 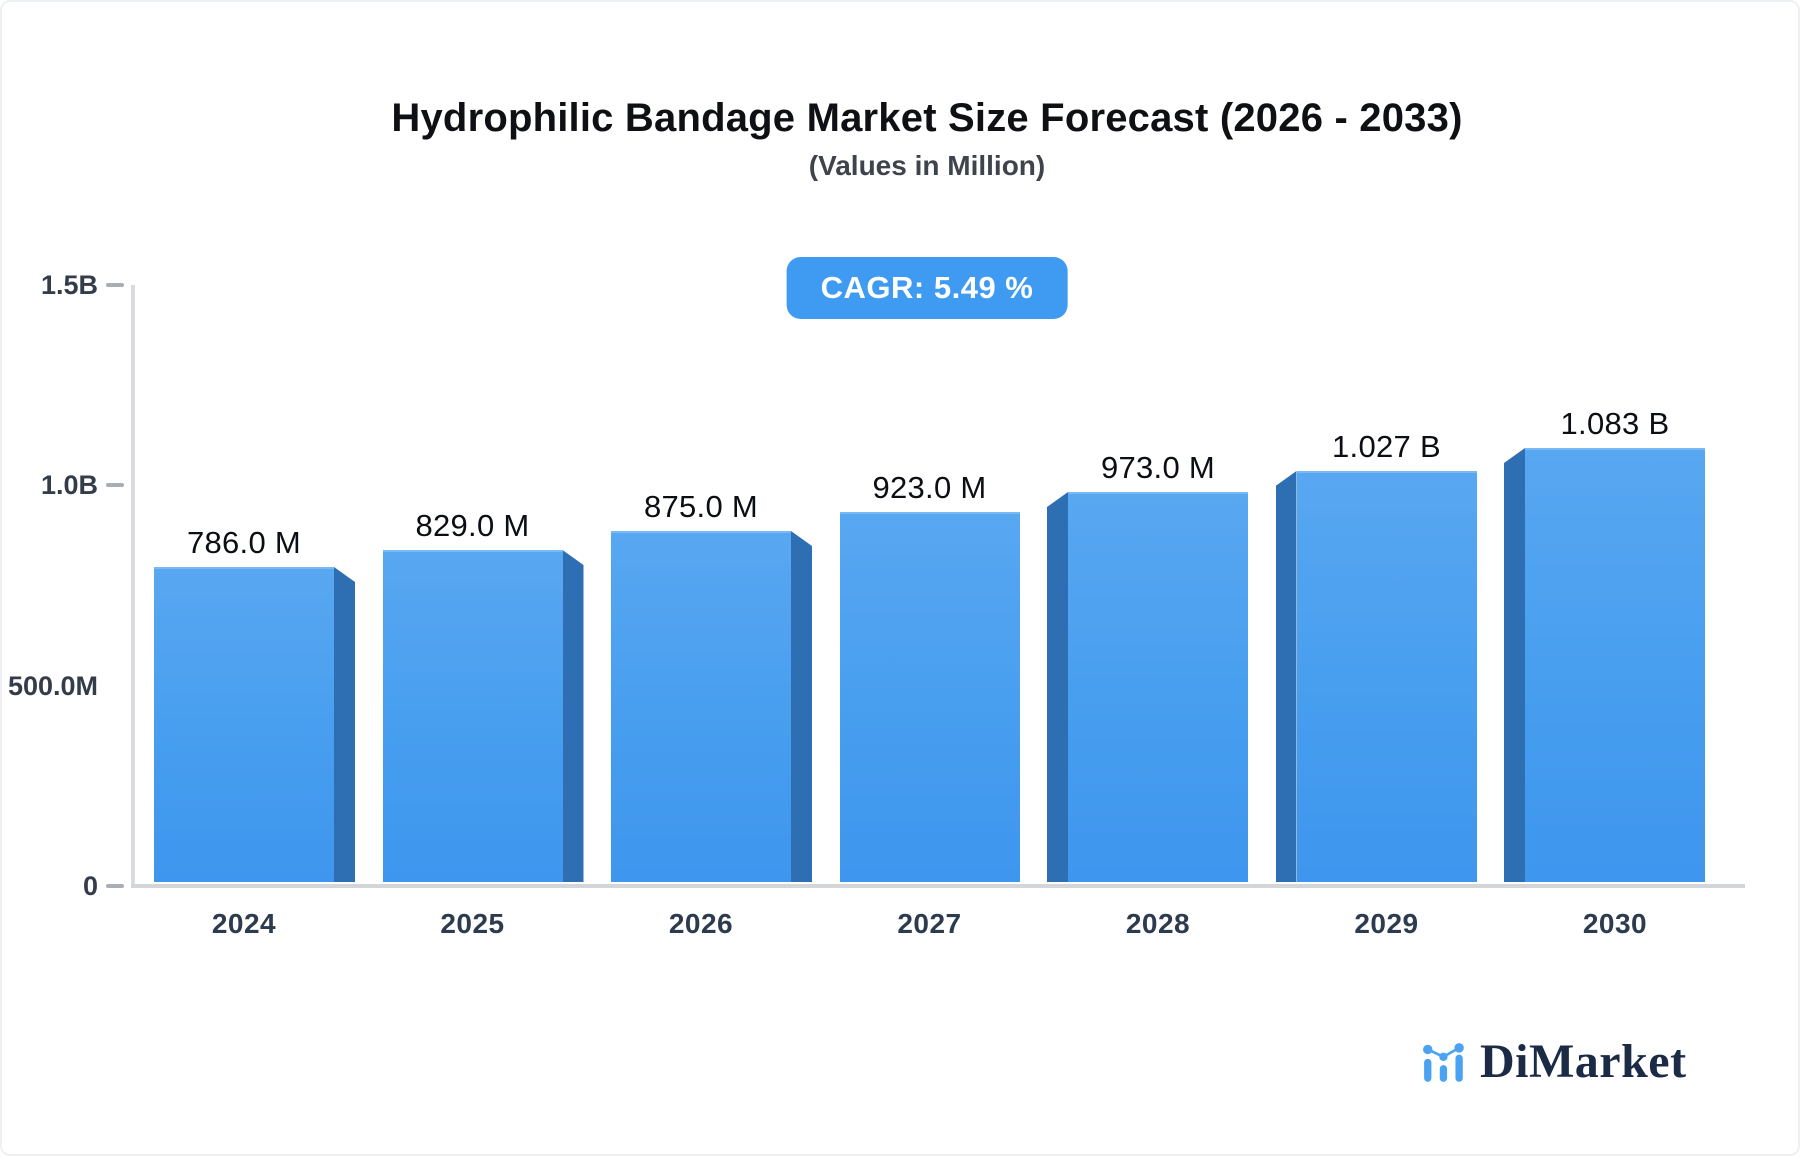 I want to click on x-axis-label: 2029, so click(x=1386, y=923).